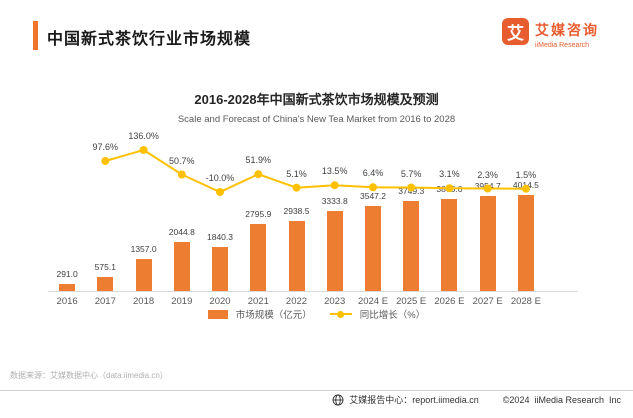 The image size is (633, 418). What do you see at coordinates (296, 187) in the screenshot?
I see `growth-point-2022` at bounding box center [296, 187].